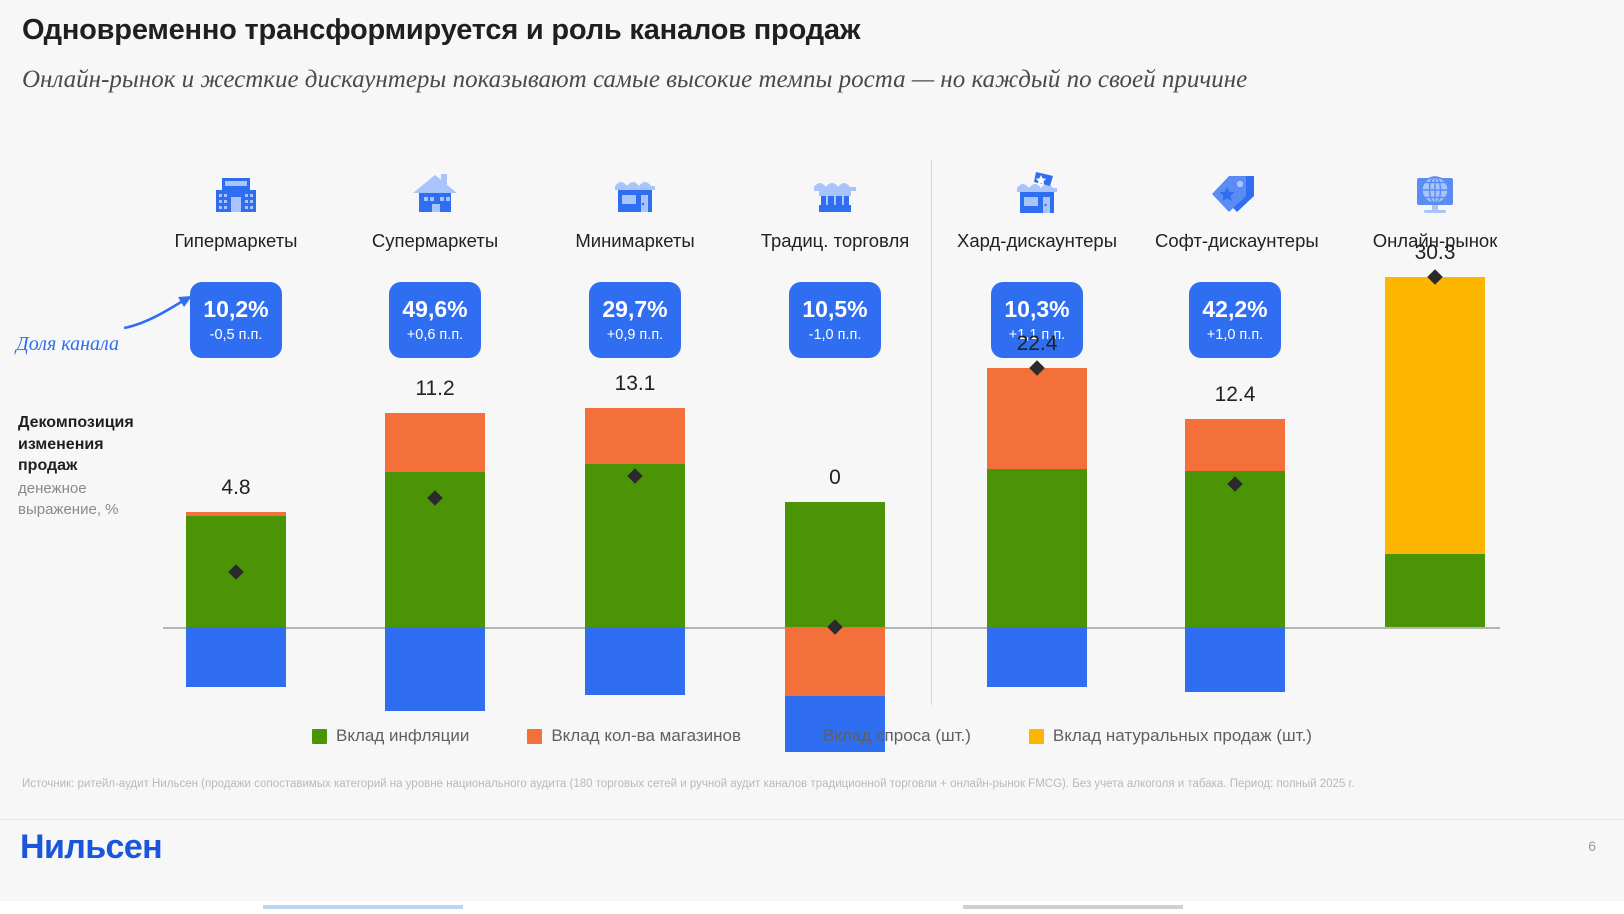 The height and width of the screenshot is (914, 1624). I want to click on taskbar, so click(812, 907).